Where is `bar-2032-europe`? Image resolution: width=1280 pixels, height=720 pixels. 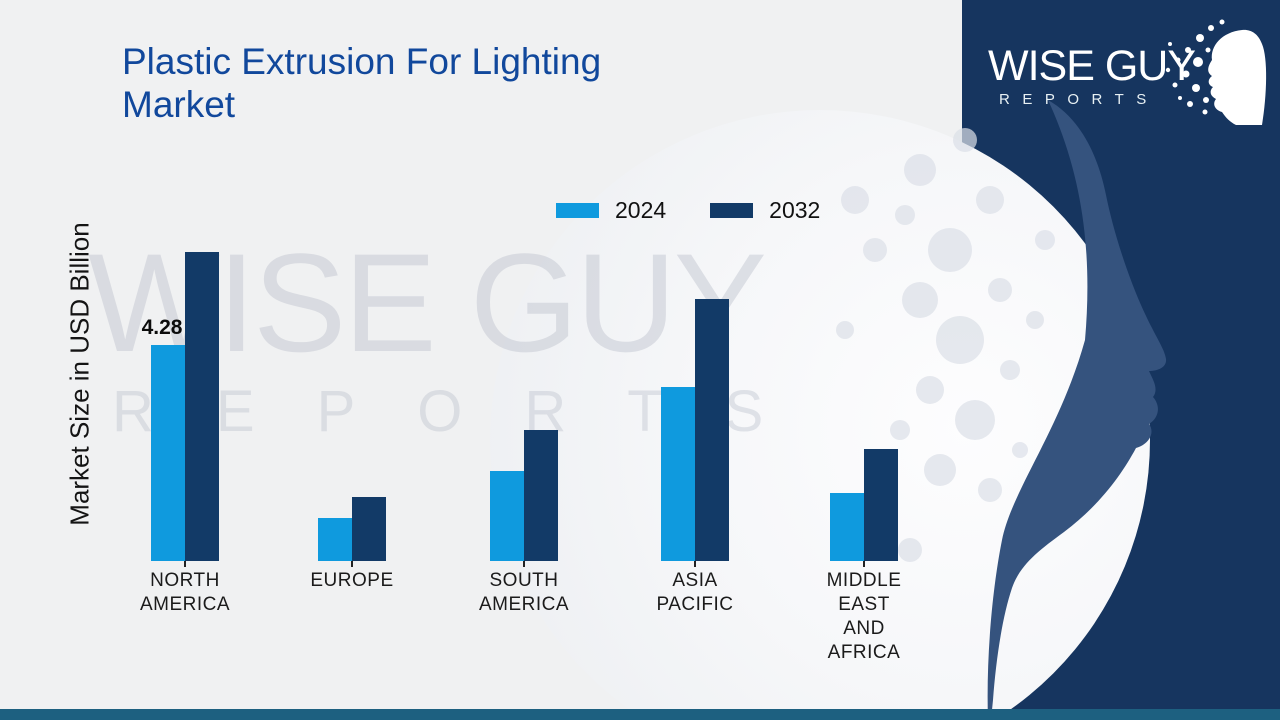
bar-2032-europe is located at coordinates (369, 529).